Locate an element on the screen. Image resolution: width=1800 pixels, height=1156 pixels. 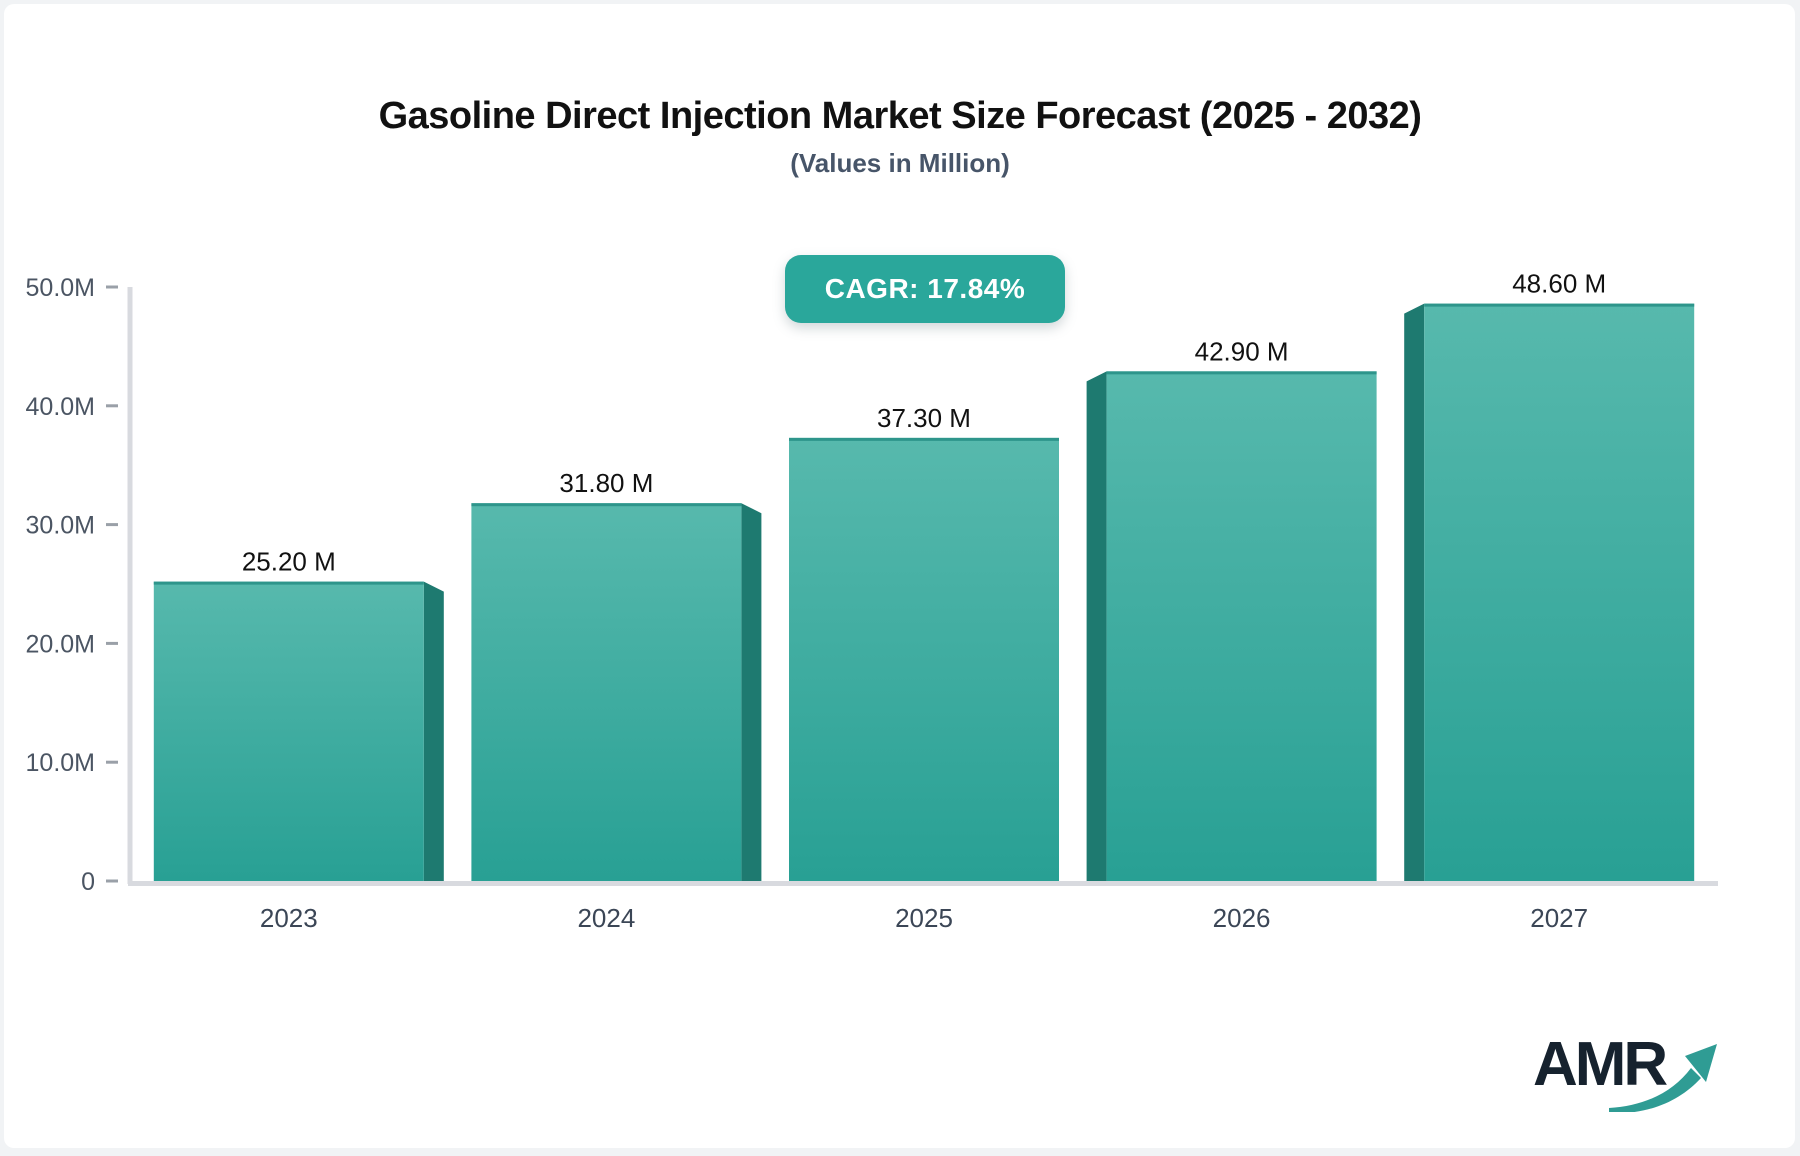
arrowhead-shape is located at coordinates (1701, 1063).